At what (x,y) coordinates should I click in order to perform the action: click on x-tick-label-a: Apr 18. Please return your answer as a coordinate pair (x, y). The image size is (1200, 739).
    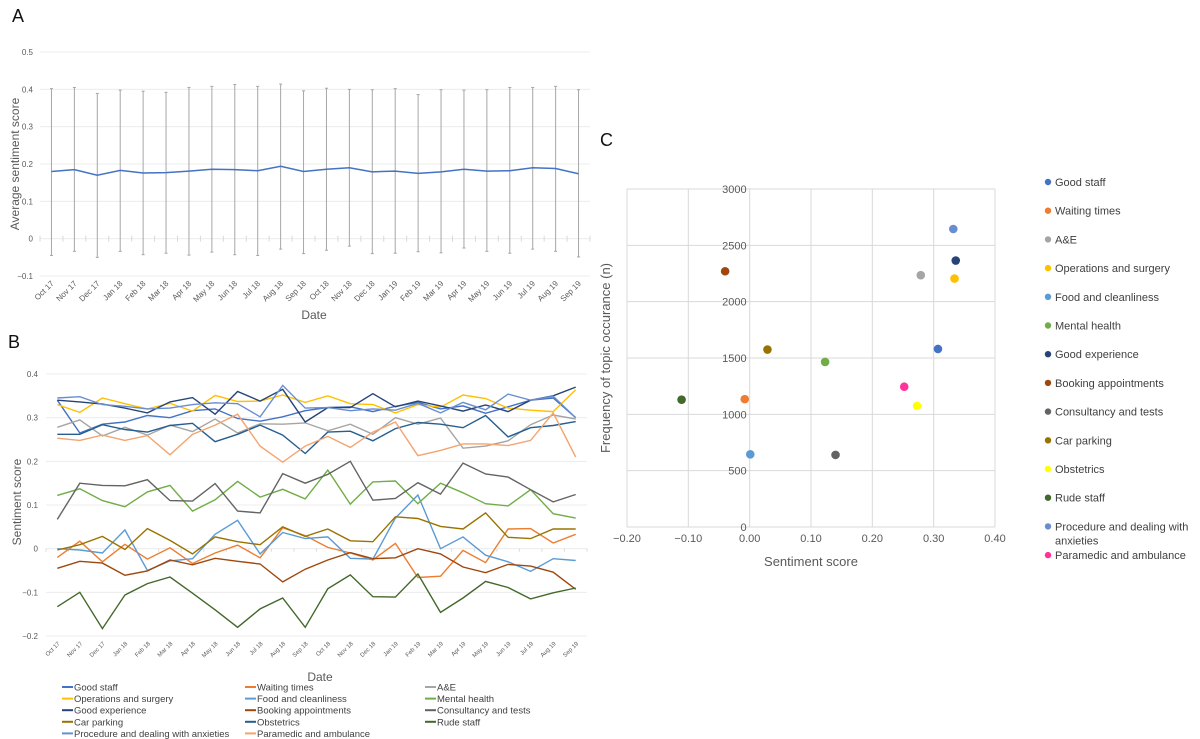
    Looking at the image, I should click on (181, 290).